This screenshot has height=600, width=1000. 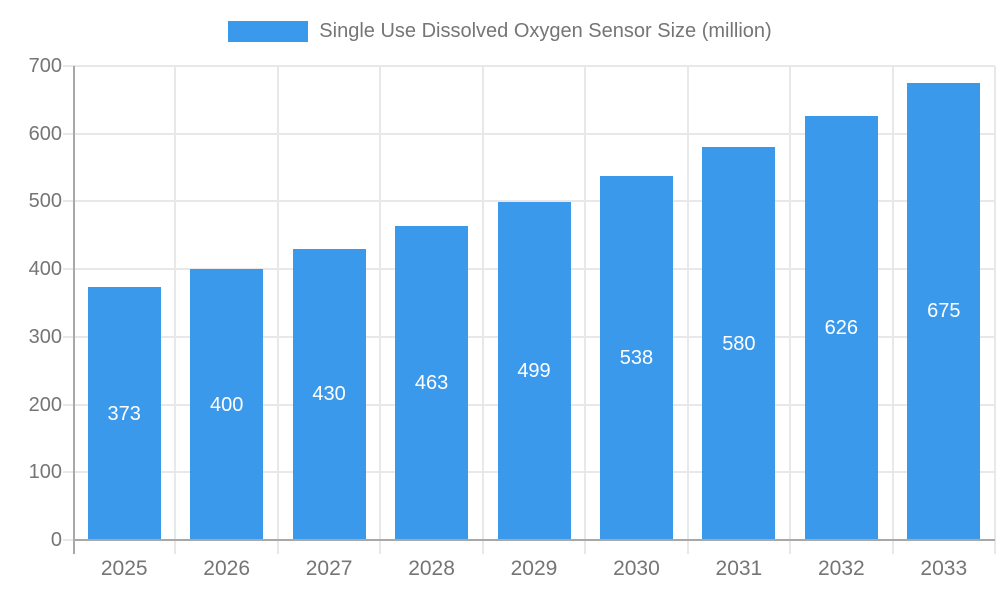 What do you see at coordinates (534, 568) in the screenshot?
I see `x-tick-label: 2029` at bounding box center [534, 568].